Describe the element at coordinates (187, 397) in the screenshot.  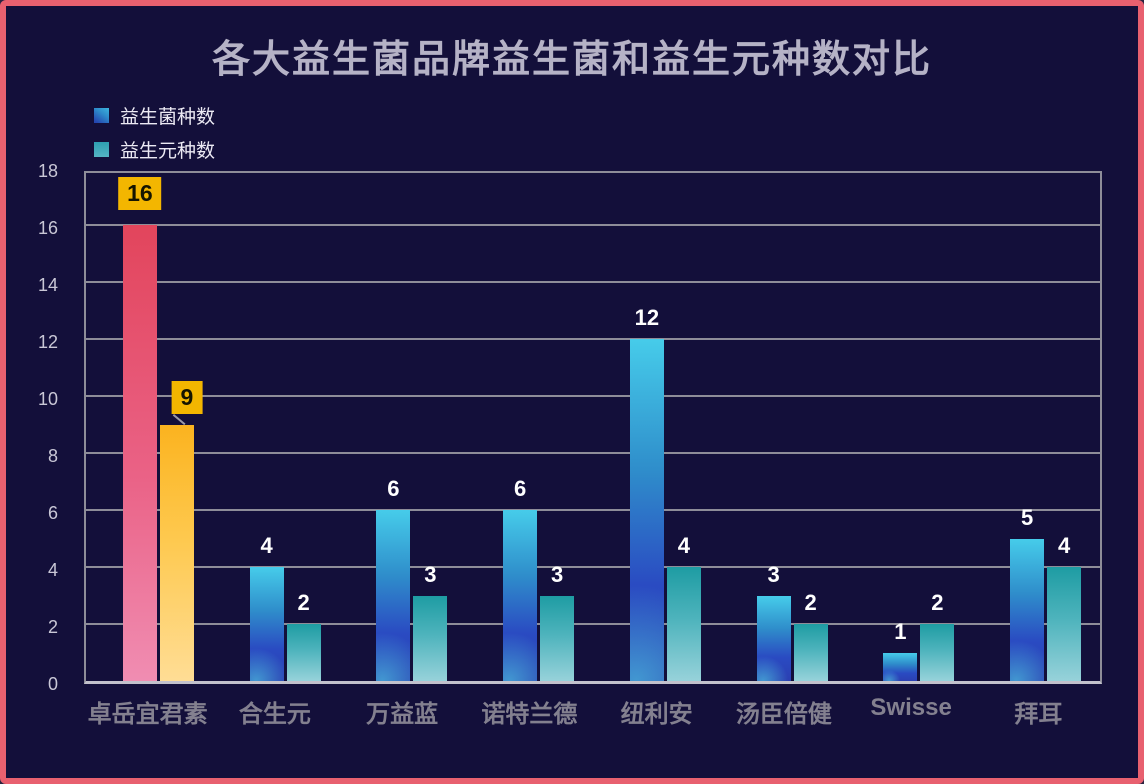
I see `value-label: 9` at that location.